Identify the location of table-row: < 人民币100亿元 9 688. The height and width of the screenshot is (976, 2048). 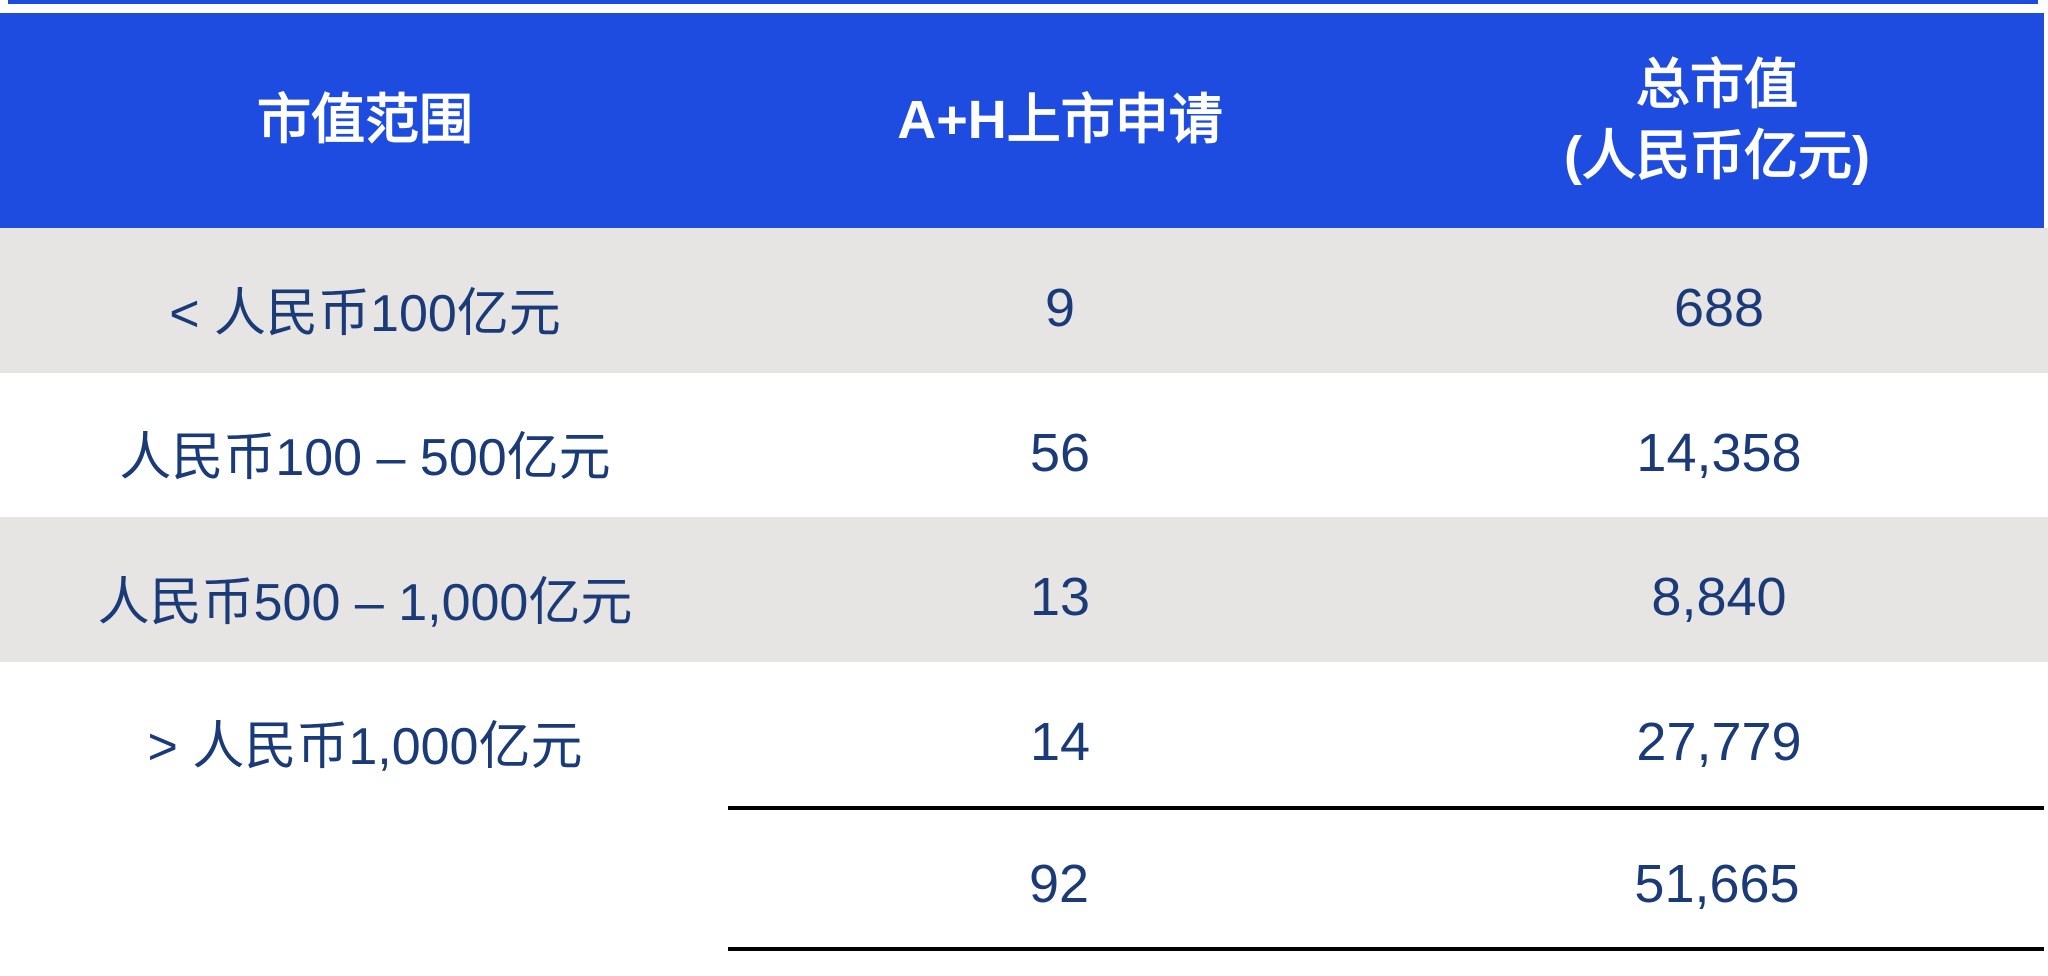
(1024, 300).